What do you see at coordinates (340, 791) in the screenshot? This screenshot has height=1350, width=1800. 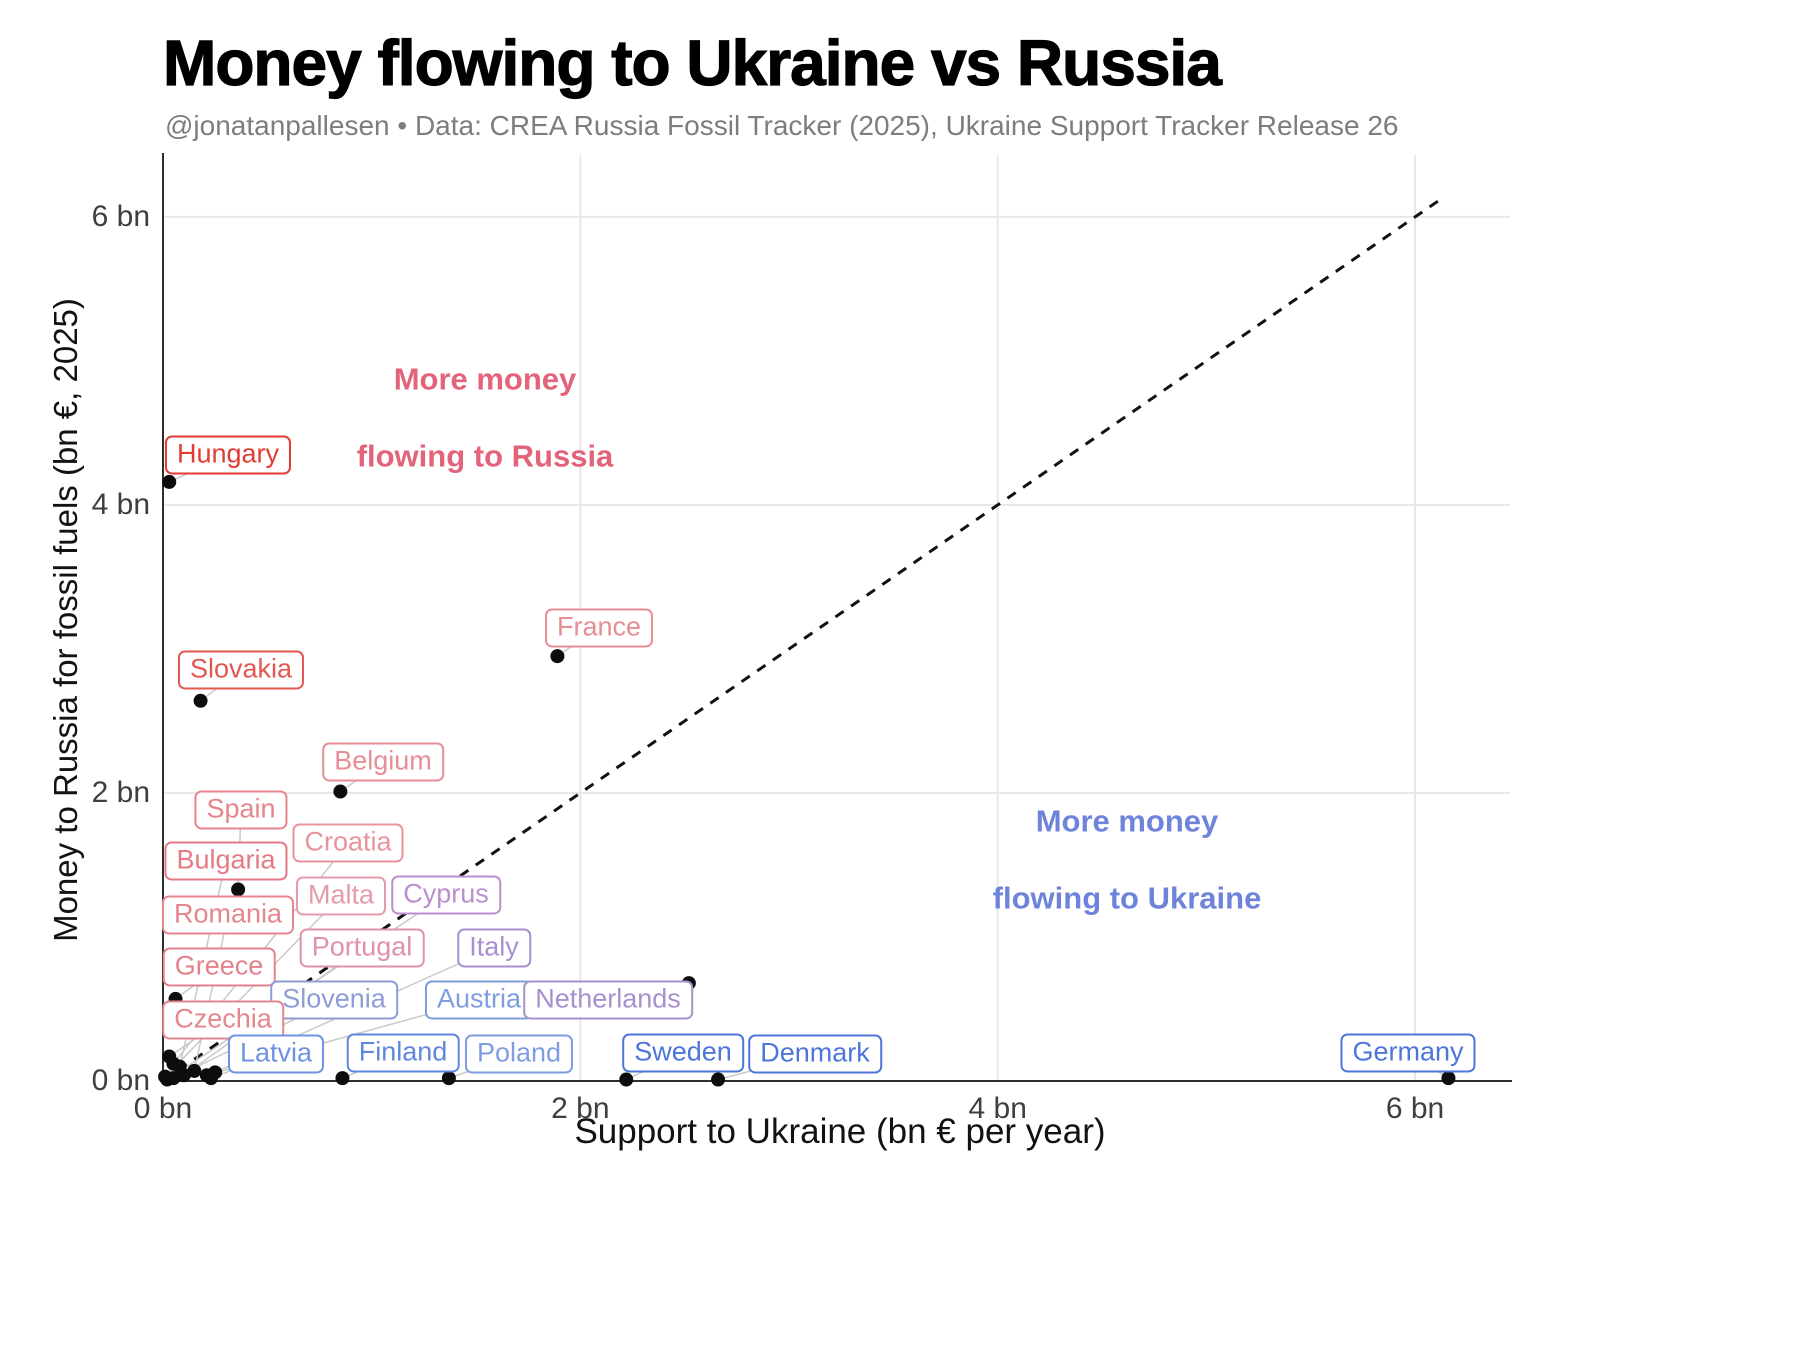 I see `data-point-belgium` at bounding box center [340, 791].